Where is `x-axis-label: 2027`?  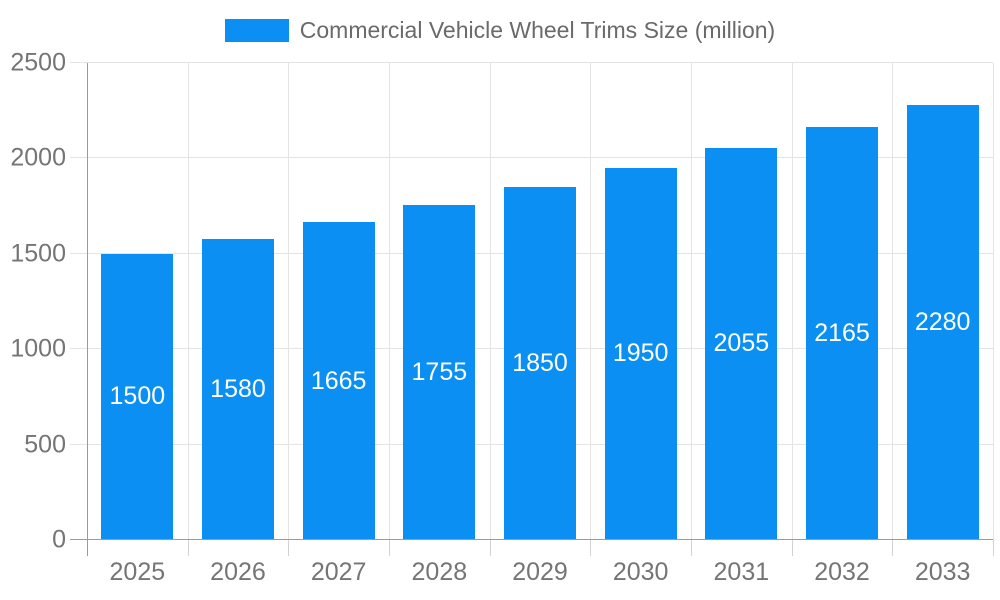 x-axis-label: 2027 is located at coordinates (338, 572).